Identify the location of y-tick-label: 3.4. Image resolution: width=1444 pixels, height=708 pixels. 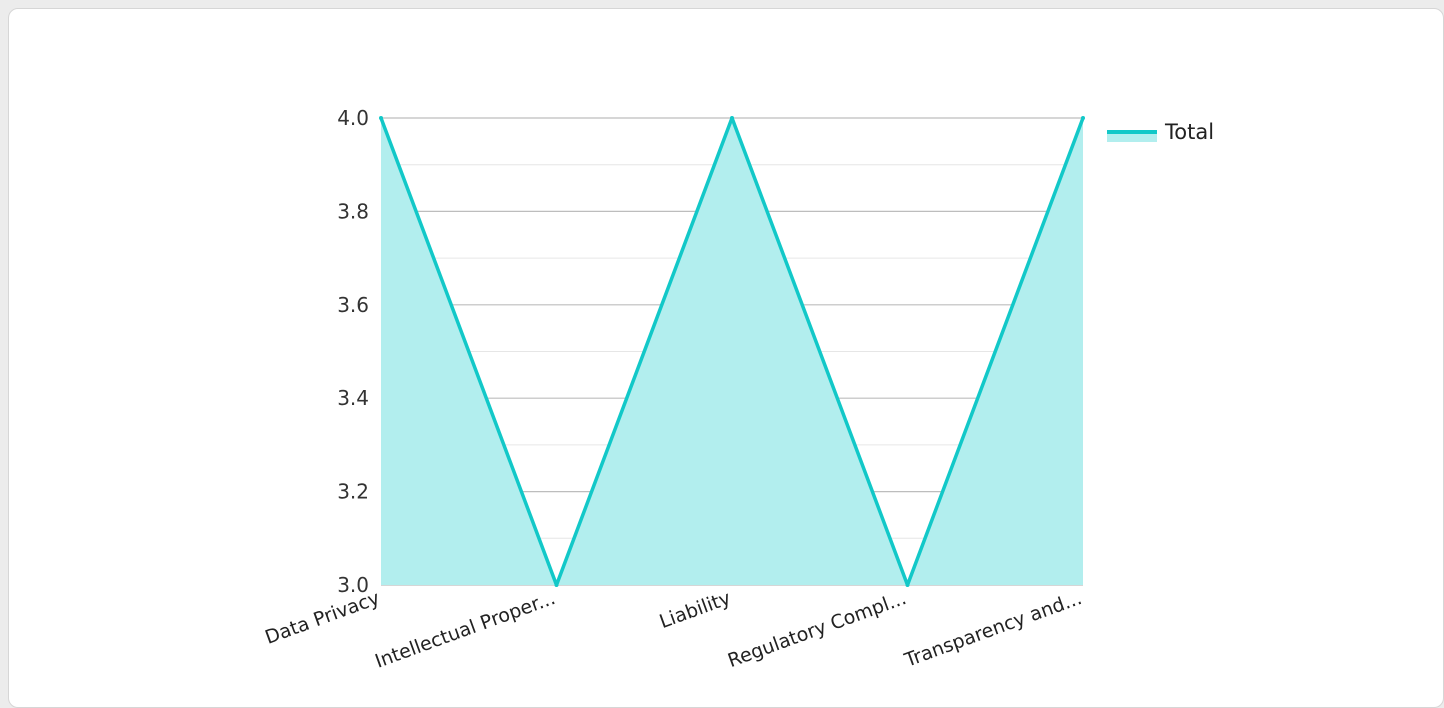
(353, 398).